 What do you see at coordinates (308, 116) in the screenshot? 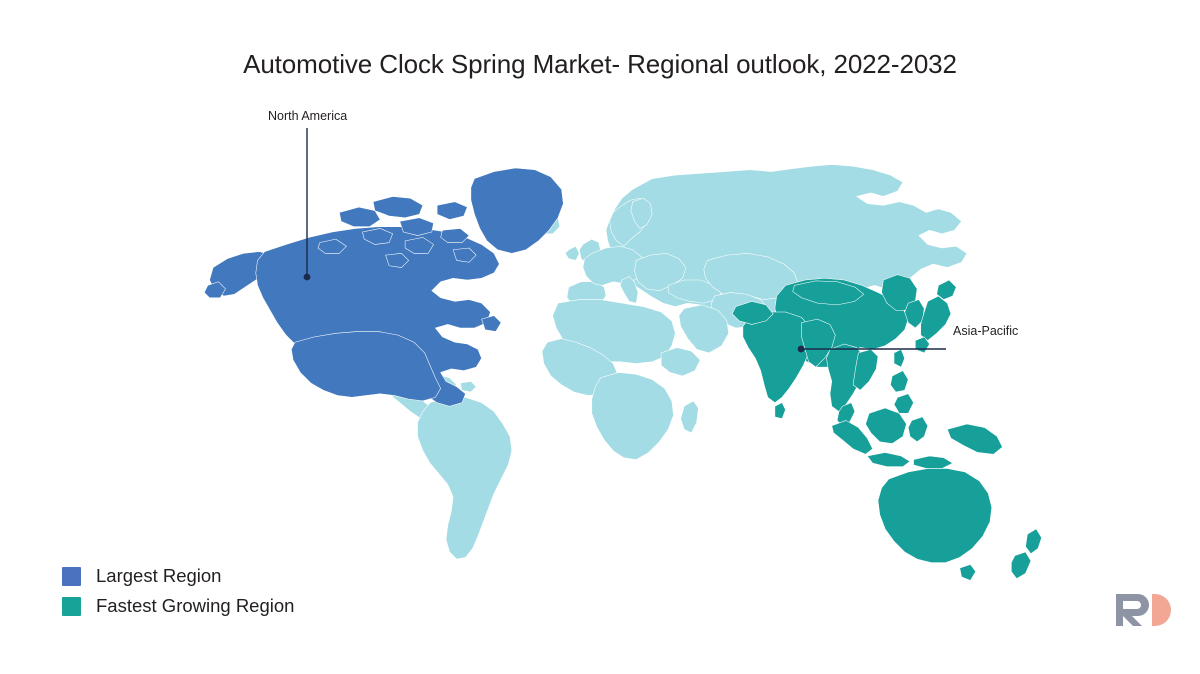
I see `callout-label-north-america: North America` at bounding box center [308, 116].